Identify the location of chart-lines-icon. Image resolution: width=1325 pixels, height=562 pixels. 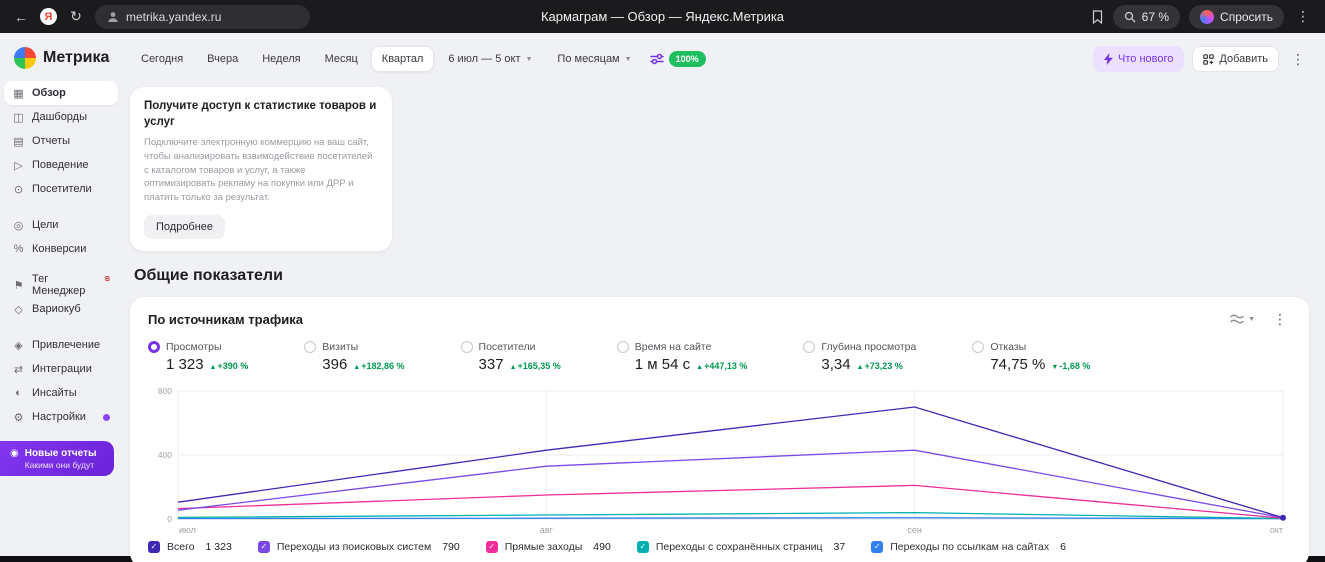
(1237, 319).